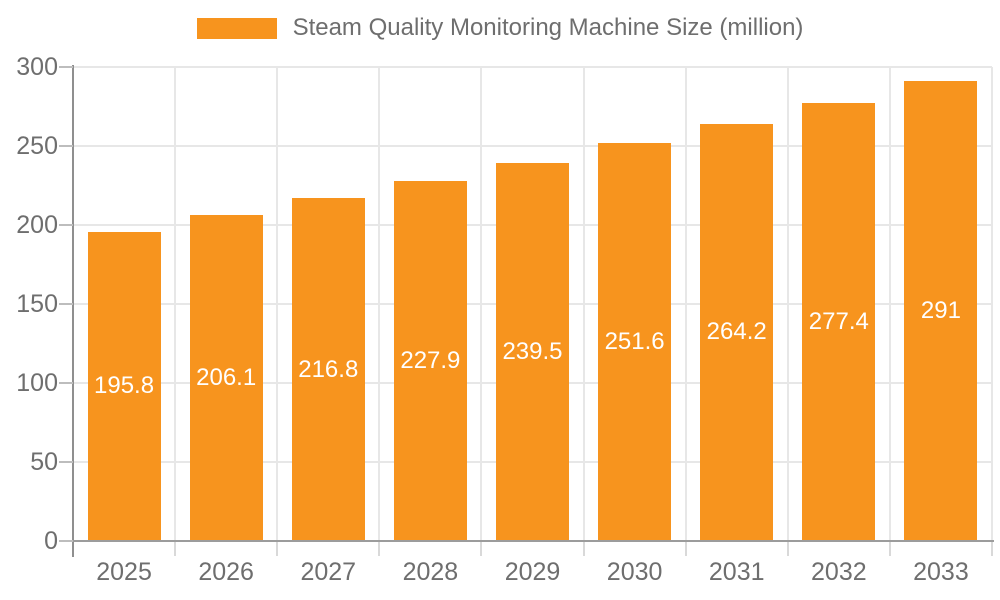  I want to click on bar-2025: 195.8, so click(124, 386).